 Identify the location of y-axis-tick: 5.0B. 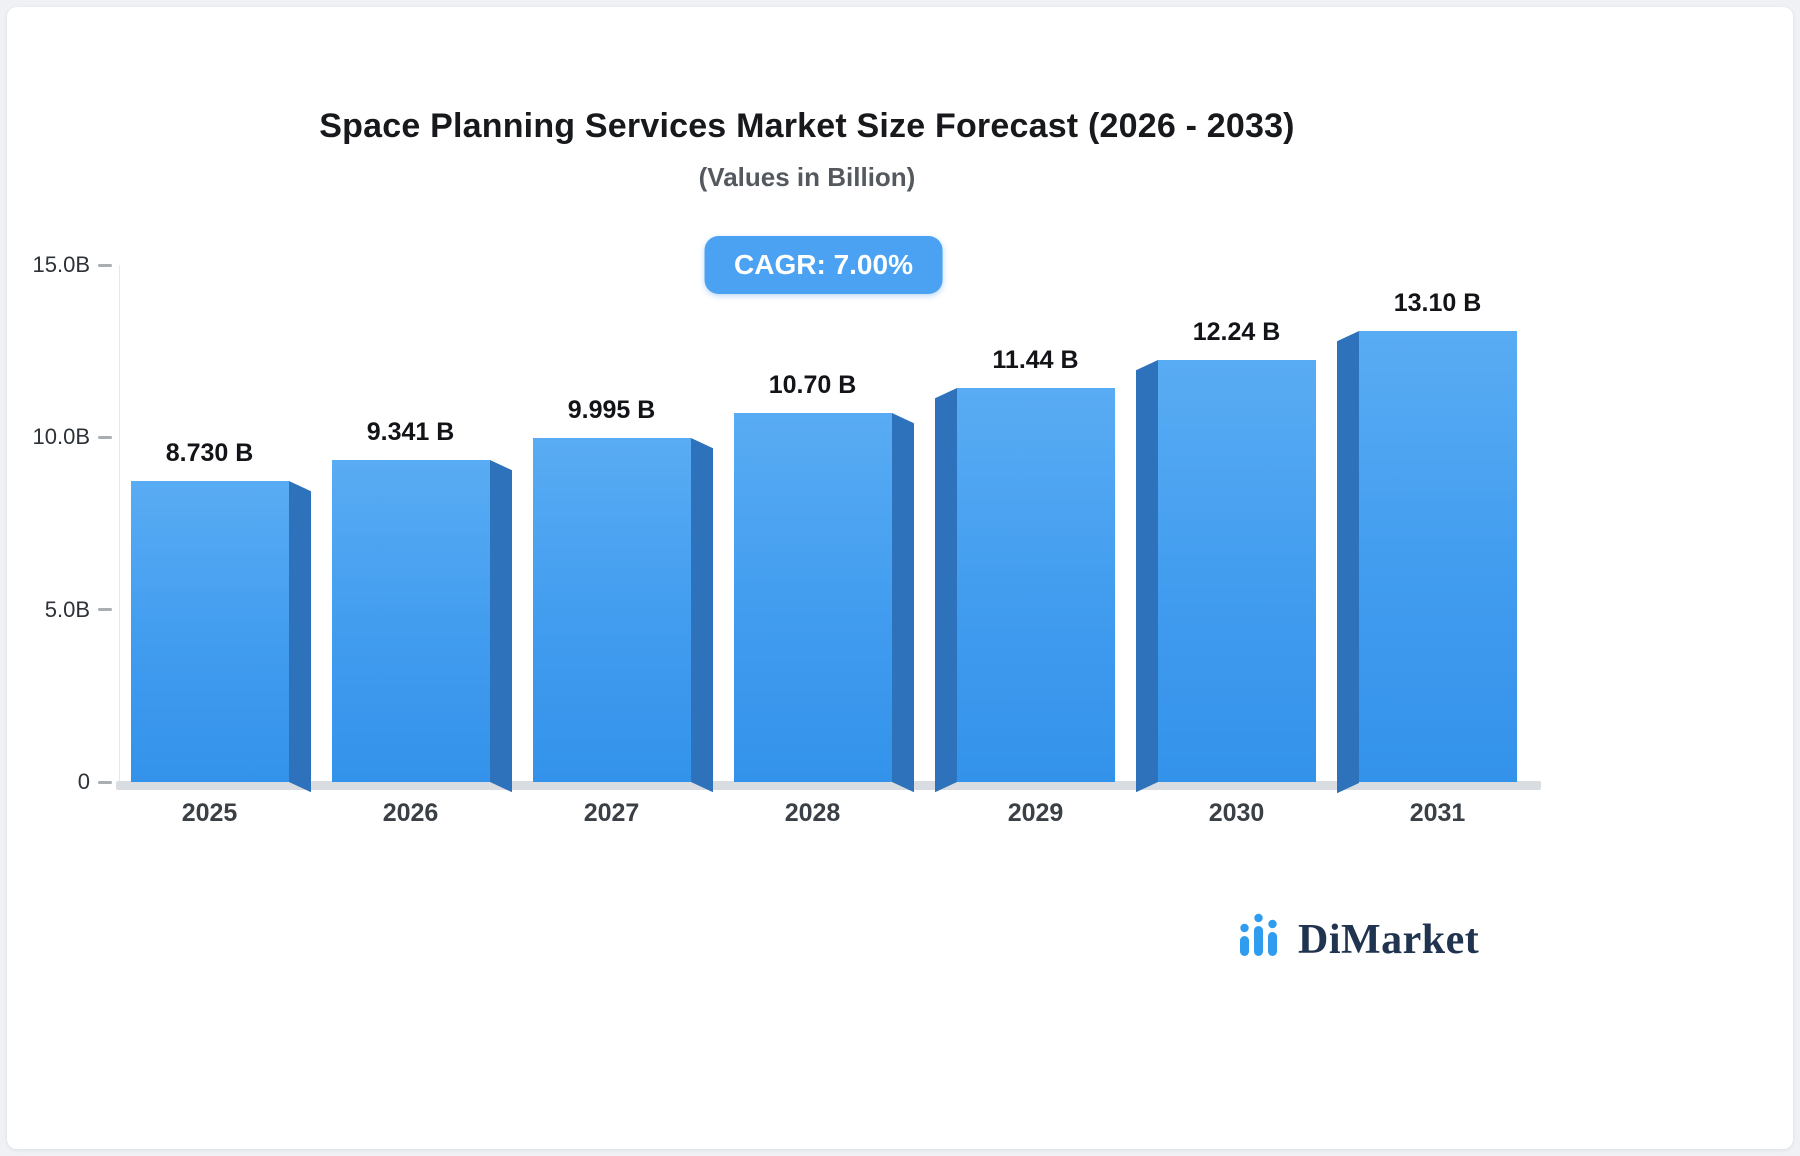
(70, 610).